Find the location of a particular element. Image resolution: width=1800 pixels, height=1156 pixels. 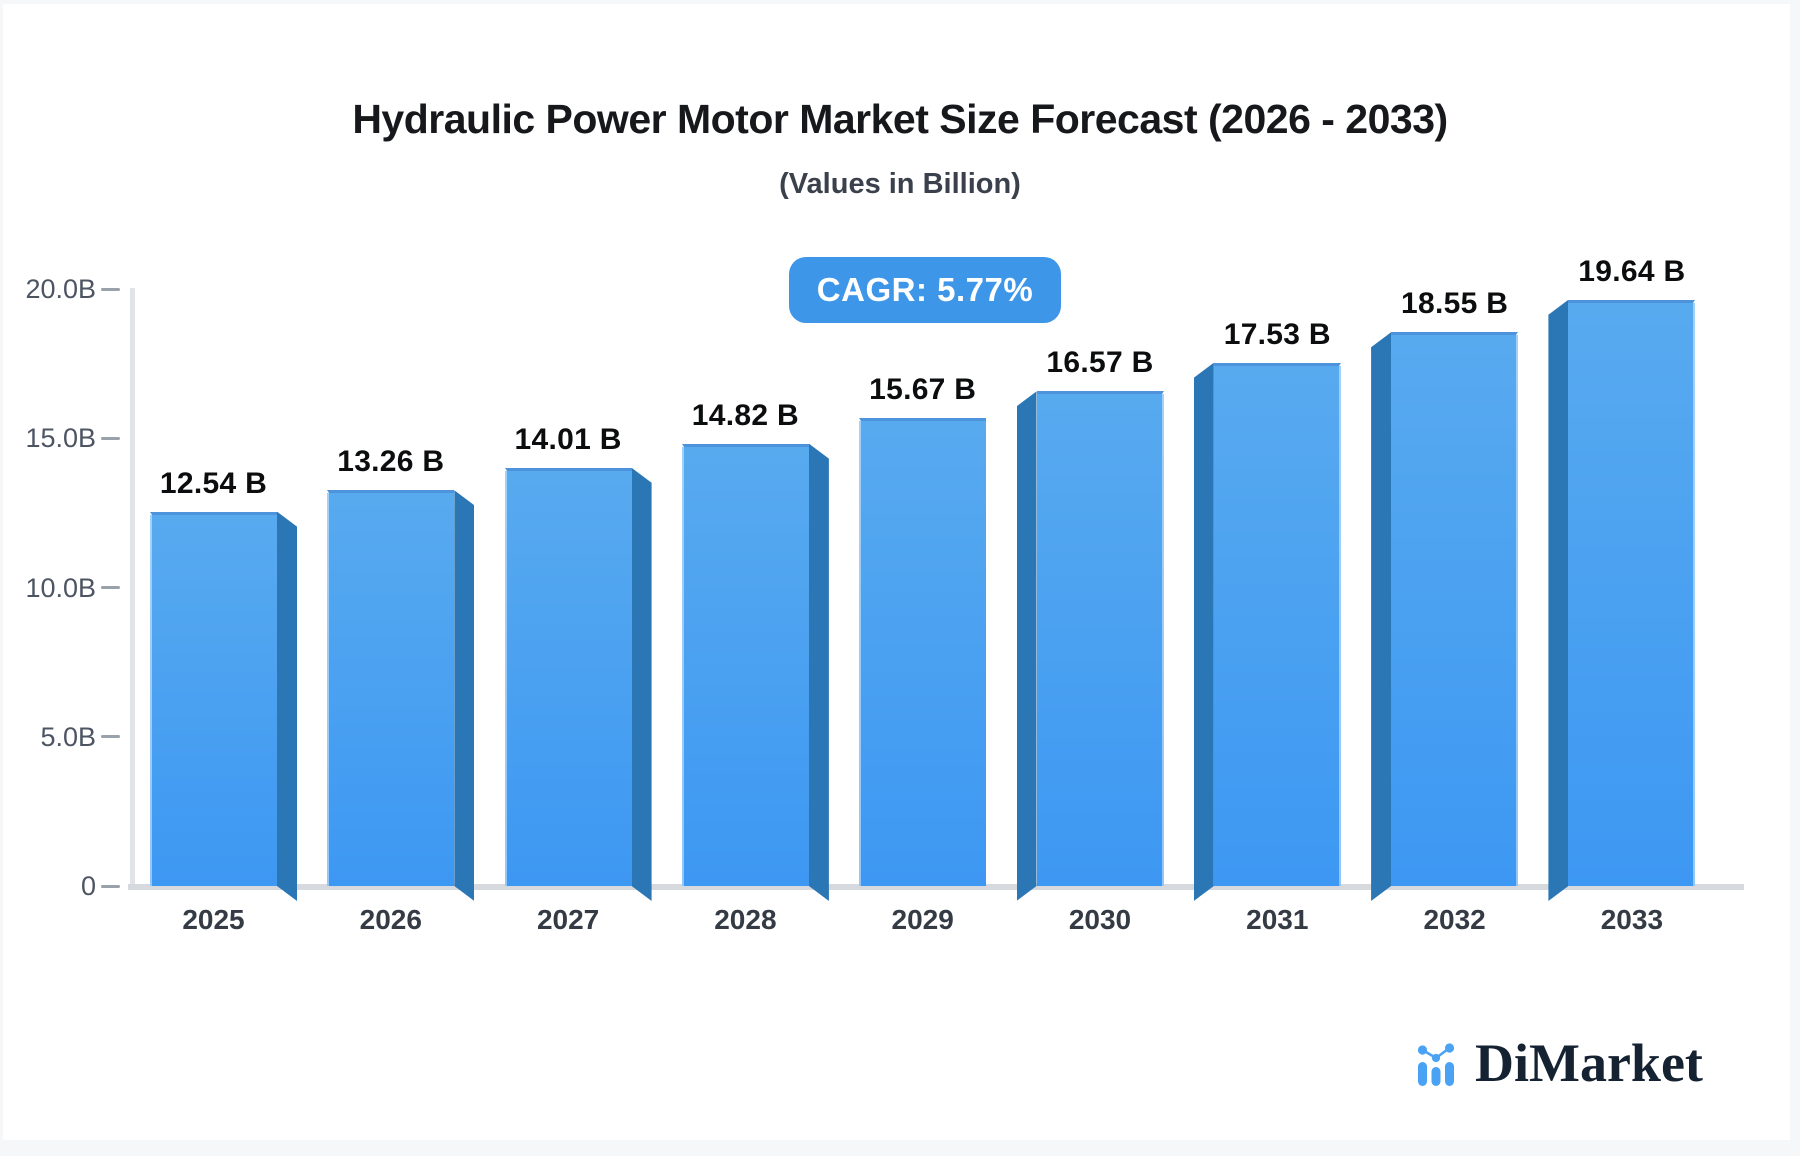

bar-2026 is located at coordinates (391, 688).